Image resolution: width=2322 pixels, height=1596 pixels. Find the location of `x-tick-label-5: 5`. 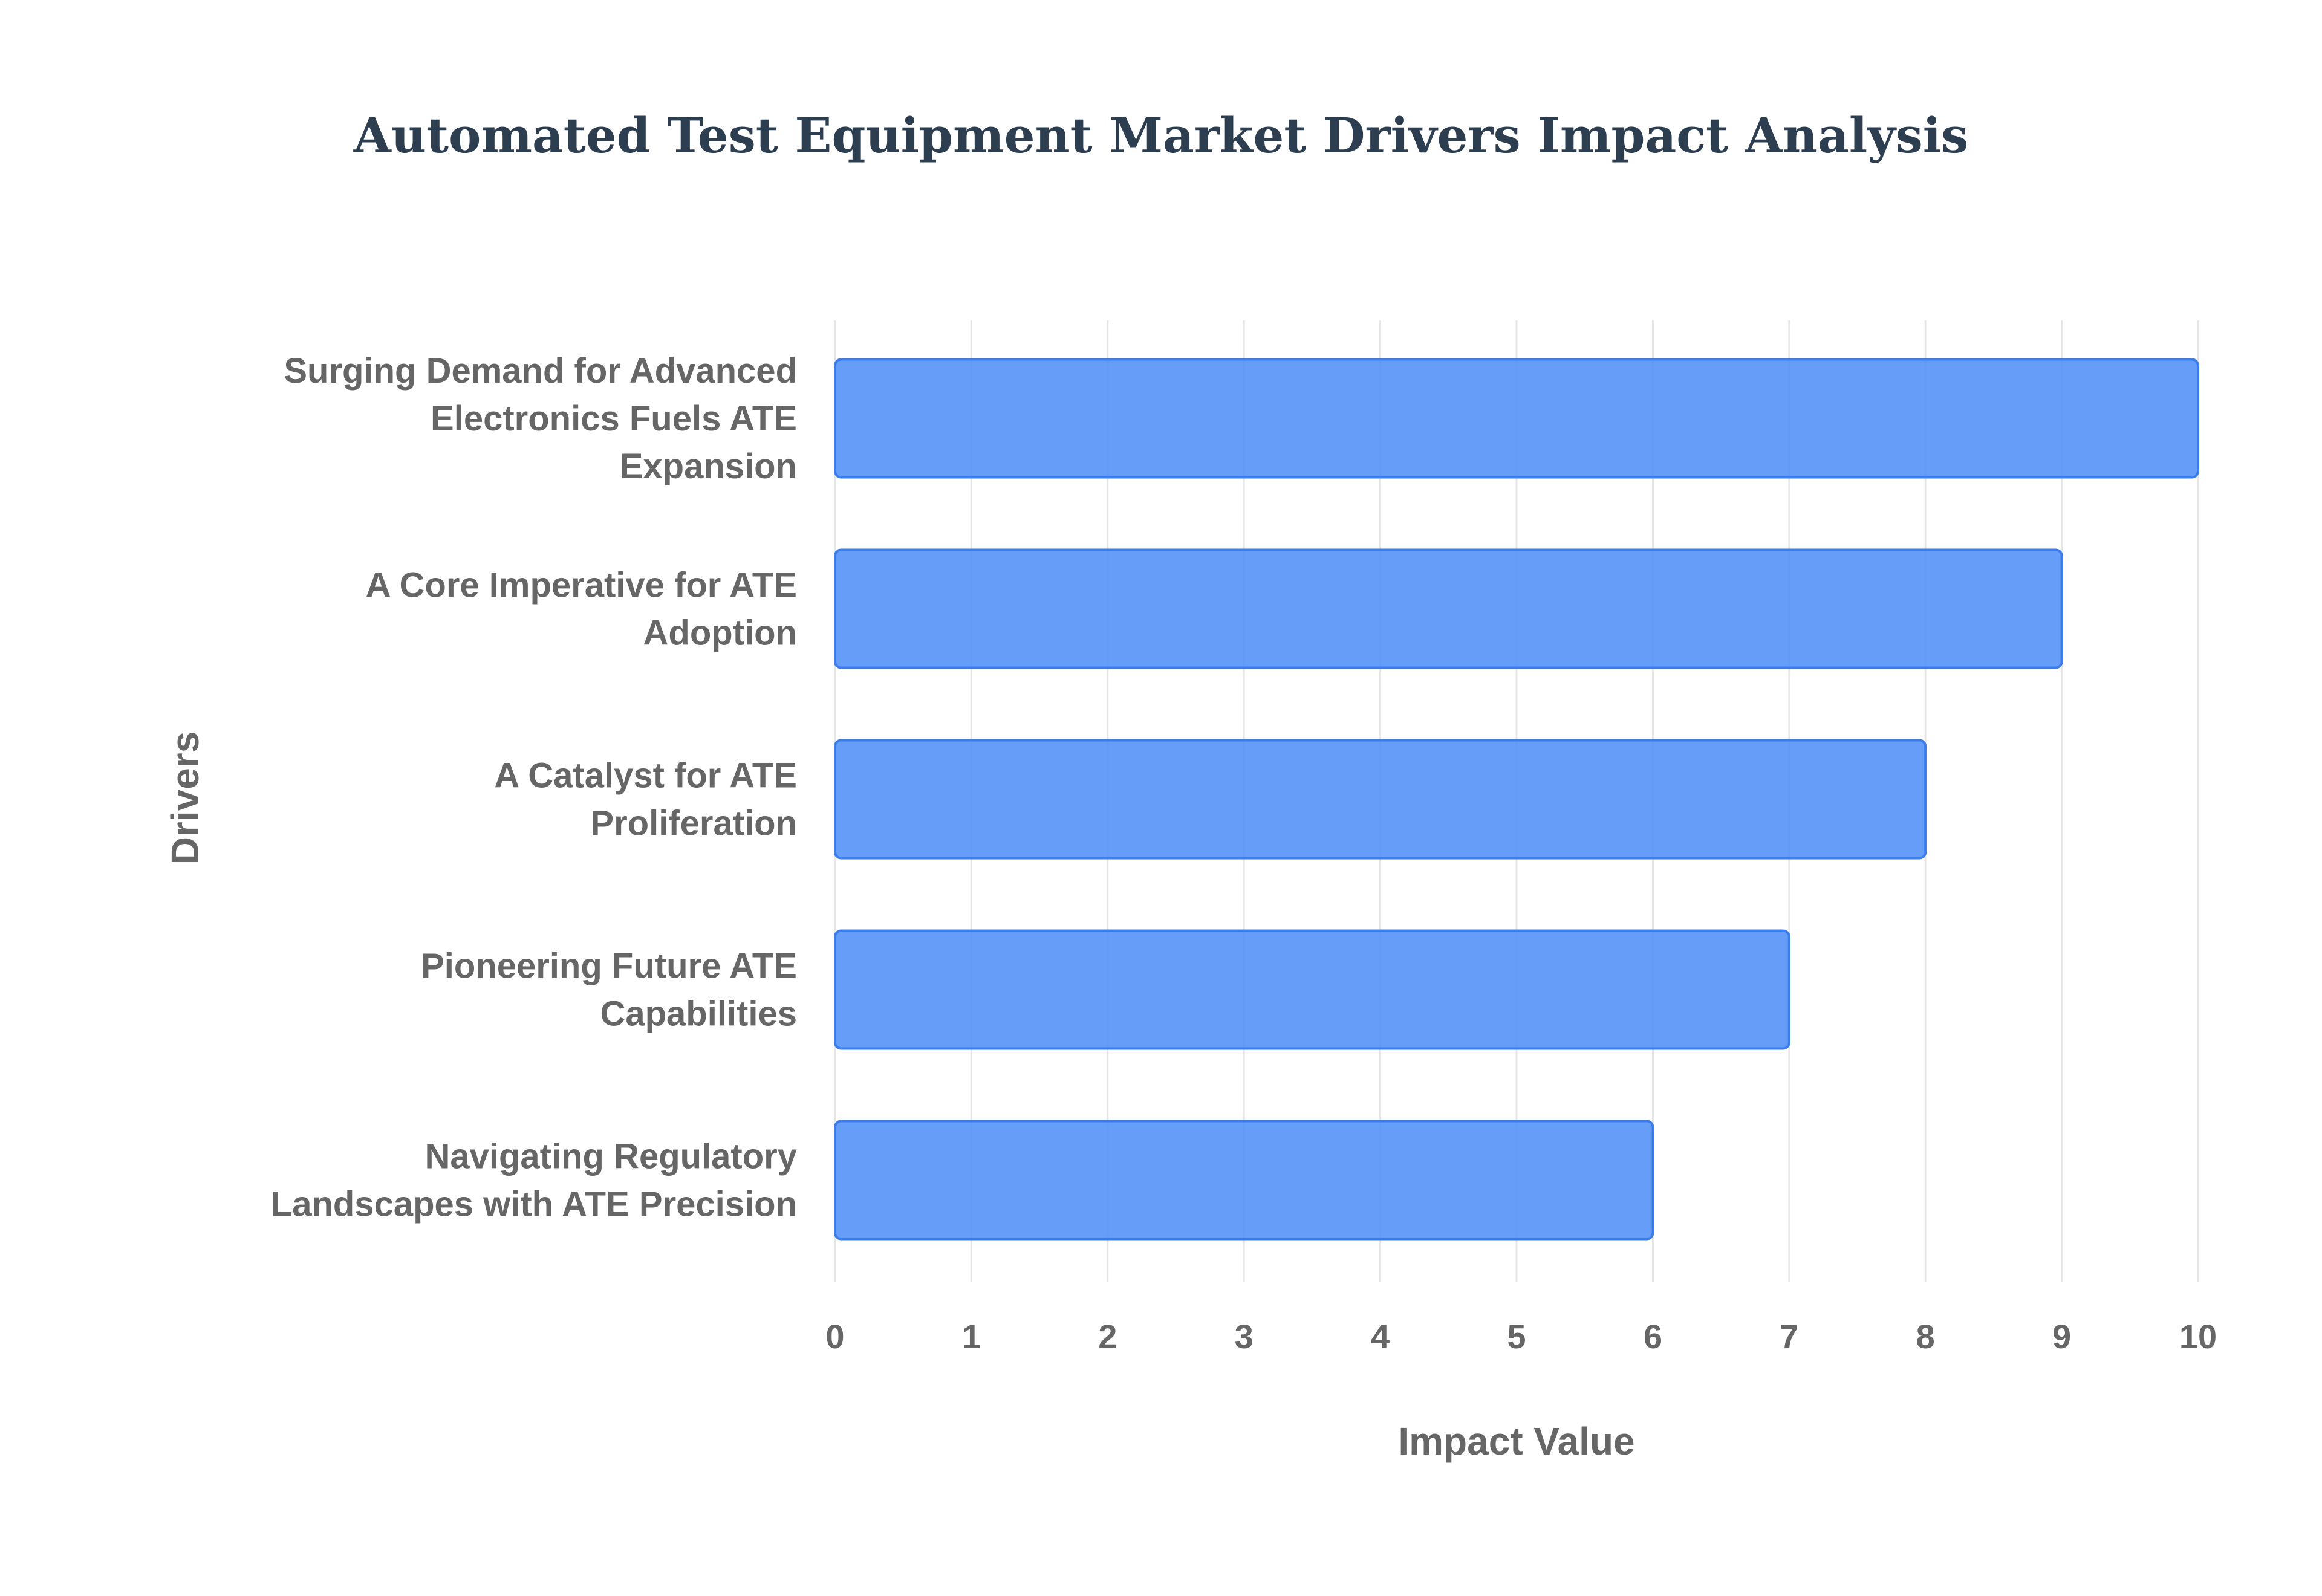

x-tick-label-5: 5 is located at coordinates (1517, 1336).